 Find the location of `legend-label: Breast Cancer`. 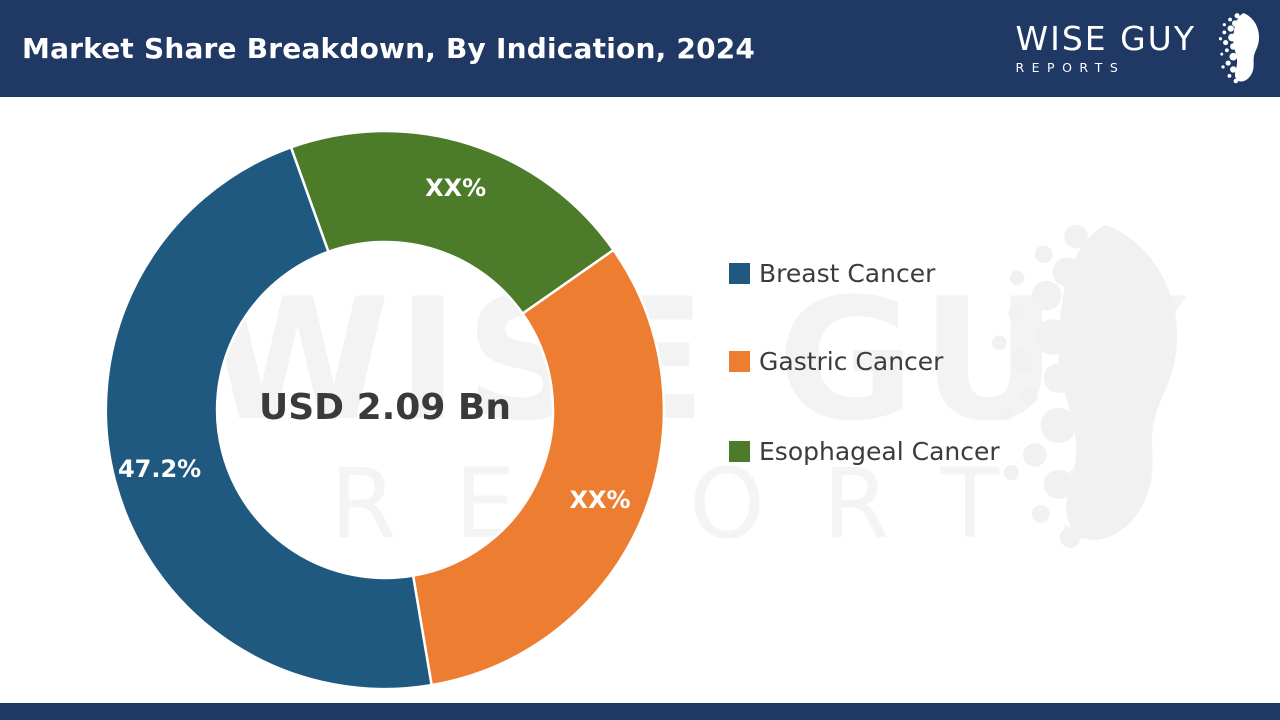

legend-label: Breast Cancer is located at coordinates (847, 273).